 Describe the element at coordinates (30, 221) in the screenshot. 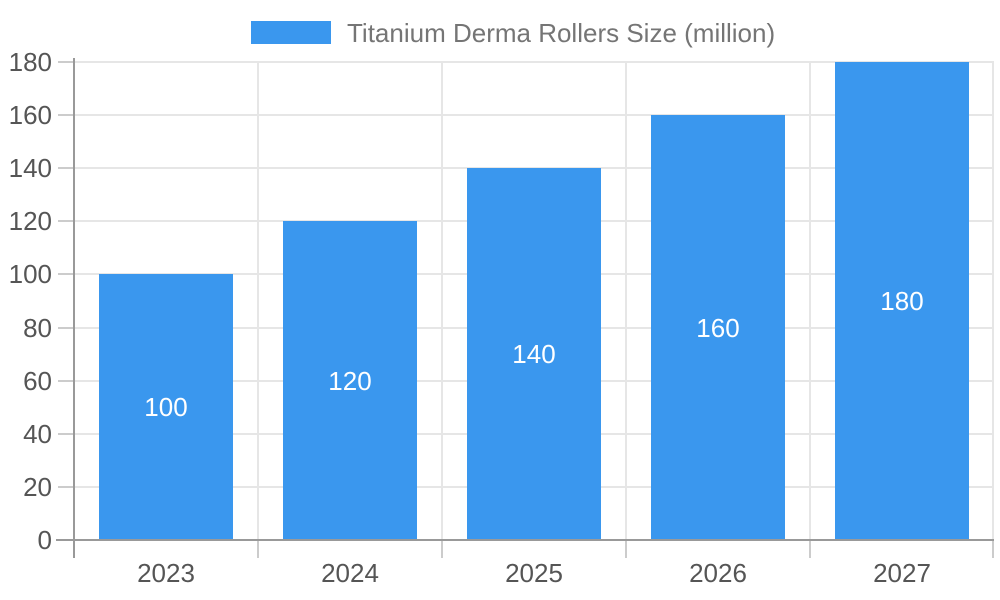

I see `y-axis-tick-label: 120` at that location.